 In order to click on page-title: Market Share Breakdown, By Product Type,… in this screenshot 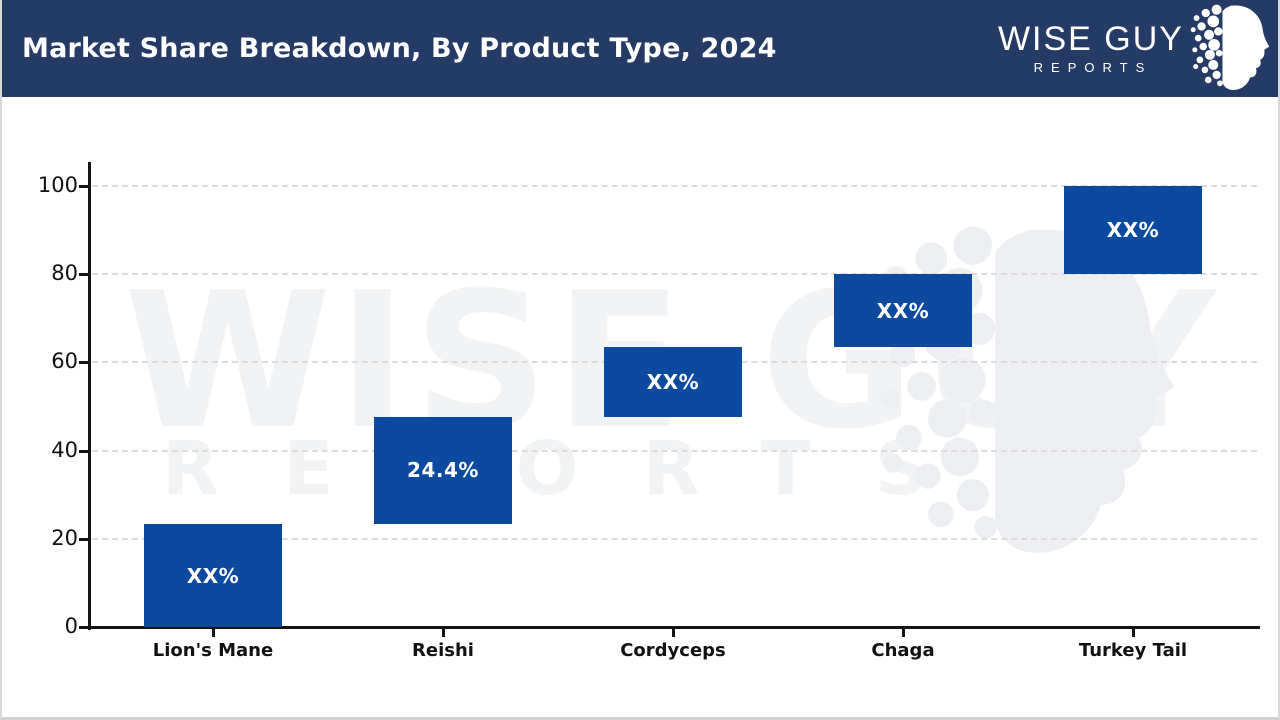, I will do `click(399, 48)`.